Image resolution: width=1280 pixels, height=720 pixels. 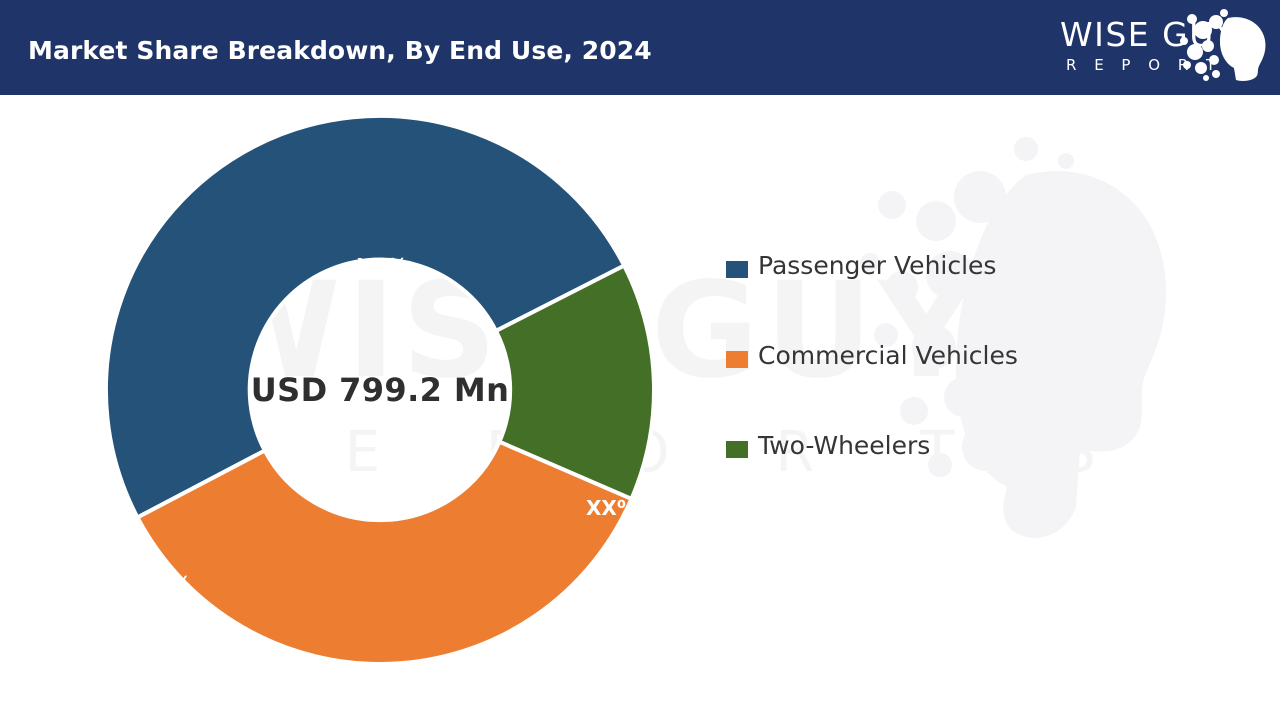 I want to click on slice-label-commercial-vehicles: XX%, so click(x=611, y=508).